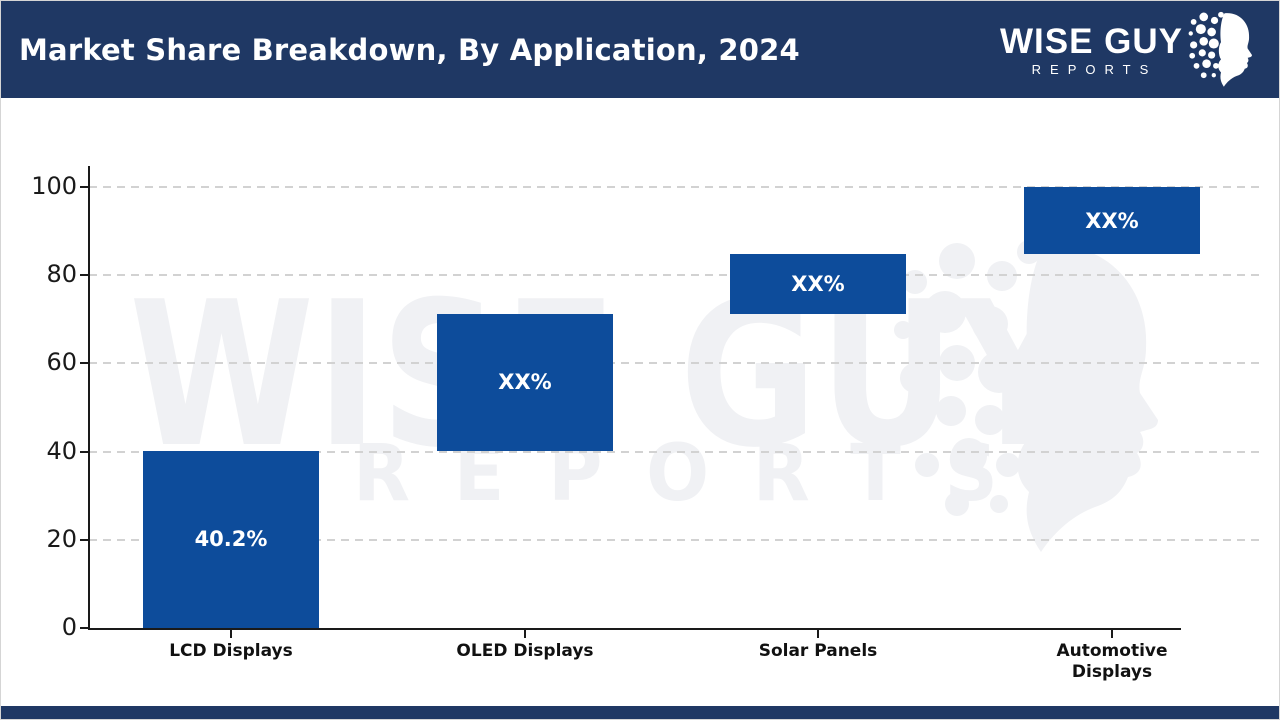 This screenshot has width=1280, height=720. I want to click on bar-lcd-displays: 40.2%, so click(231, 539).